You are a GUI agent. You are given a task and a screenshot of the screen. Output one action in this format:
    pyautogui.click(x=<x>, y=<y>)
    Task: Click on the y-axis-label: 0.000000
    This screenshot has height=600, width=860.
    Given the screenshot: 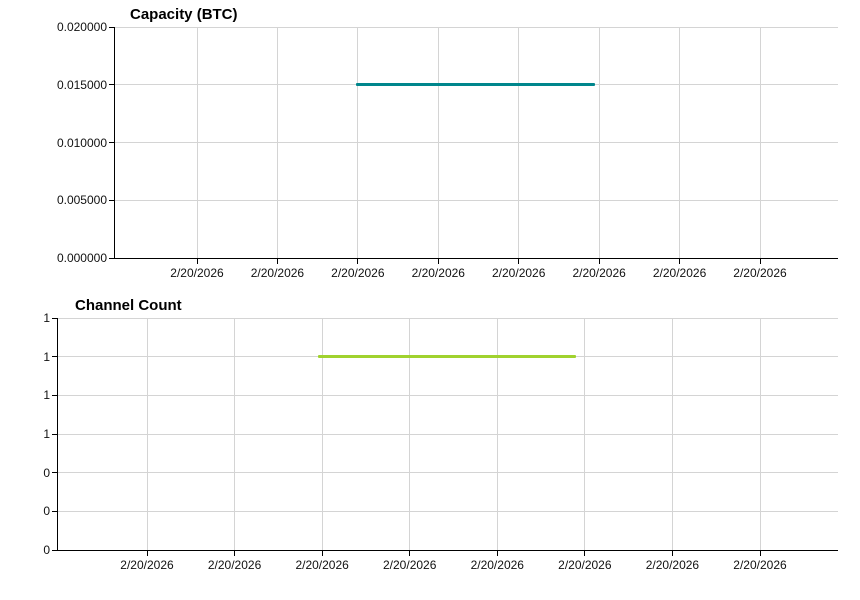 What is the action you would take?
    pyautogui.click(x=81, y=258)
    